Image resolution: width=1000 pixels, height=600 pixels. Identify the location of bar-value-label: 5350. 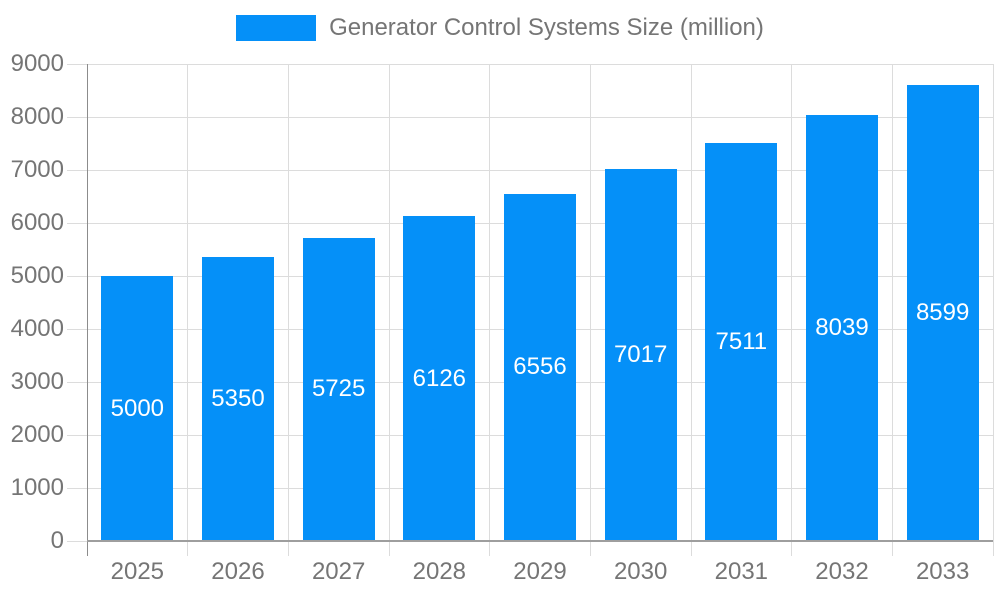
(238, 399).